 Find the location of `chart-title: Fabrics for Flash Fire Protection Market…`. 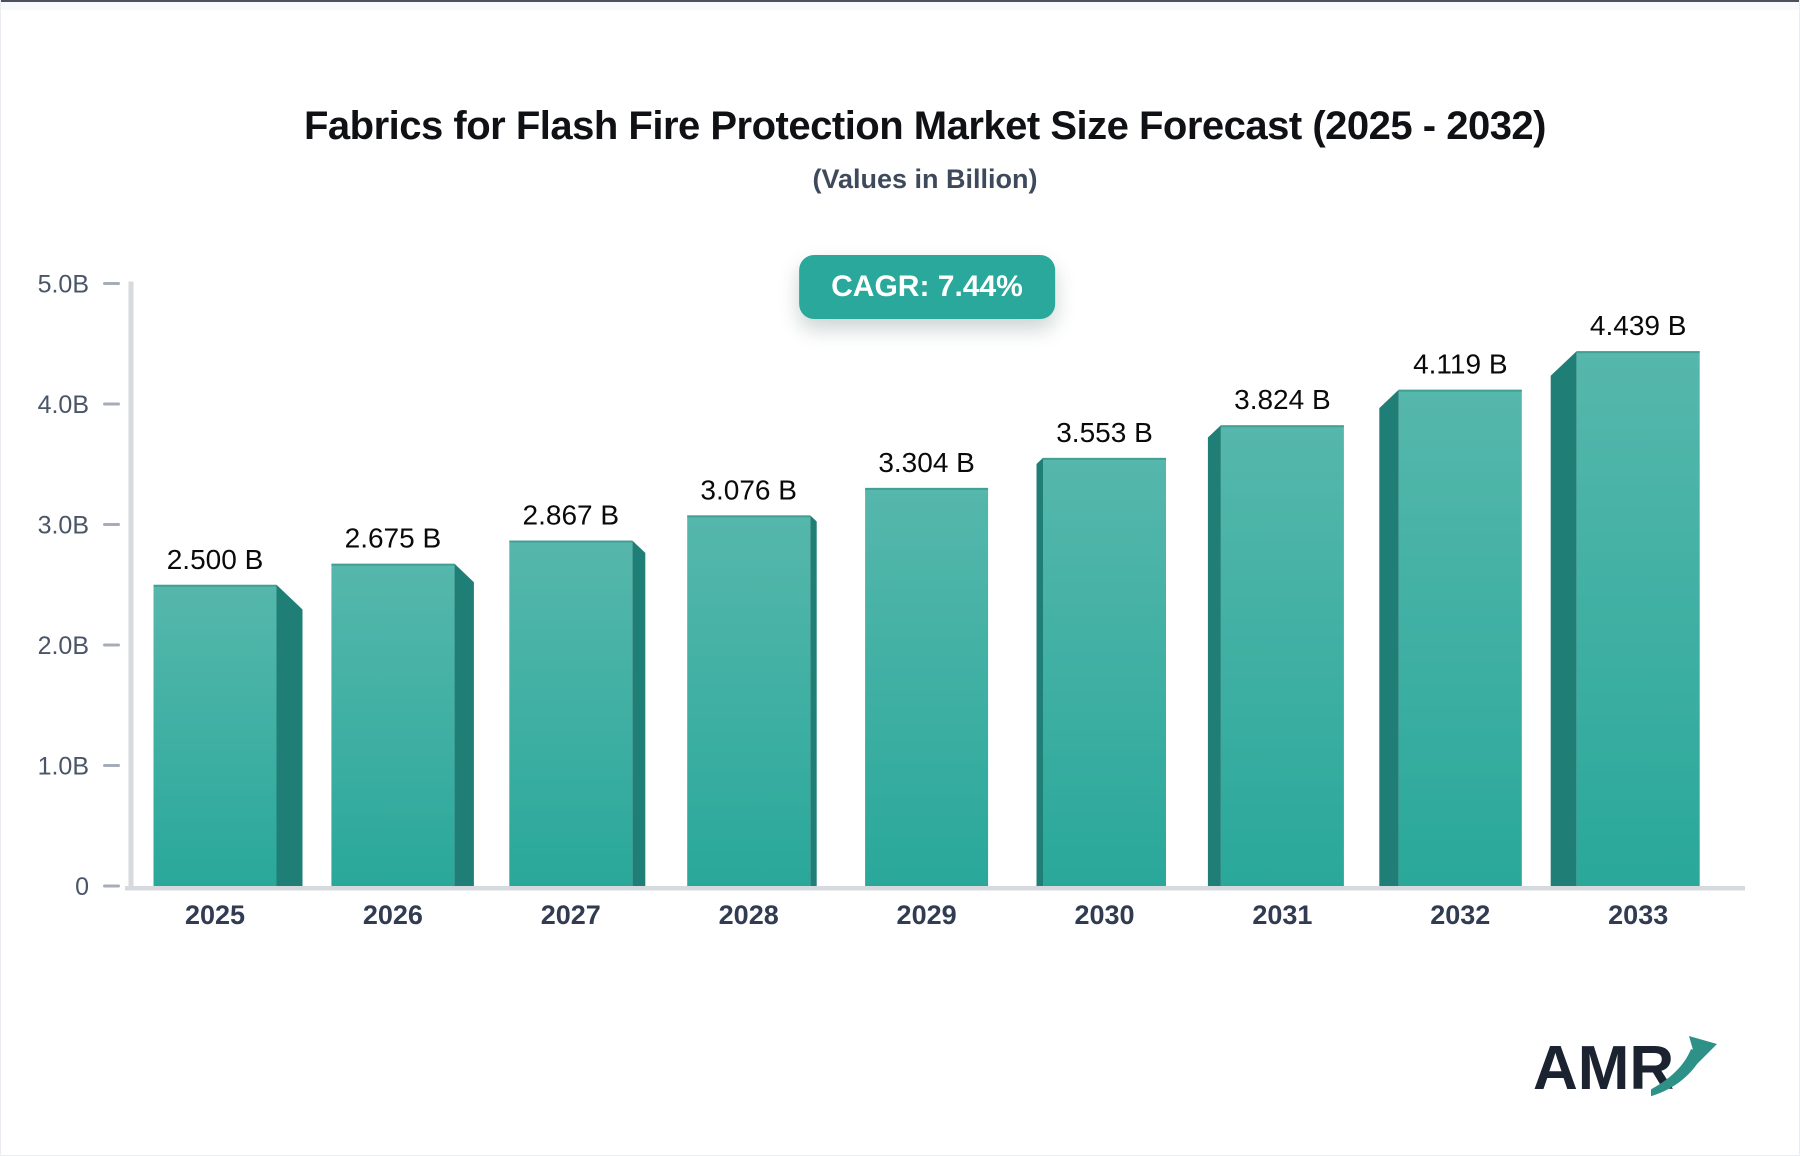

chart-title: Fabrics for Flash Fire Protection Market… is located at coordinates (925, 126).